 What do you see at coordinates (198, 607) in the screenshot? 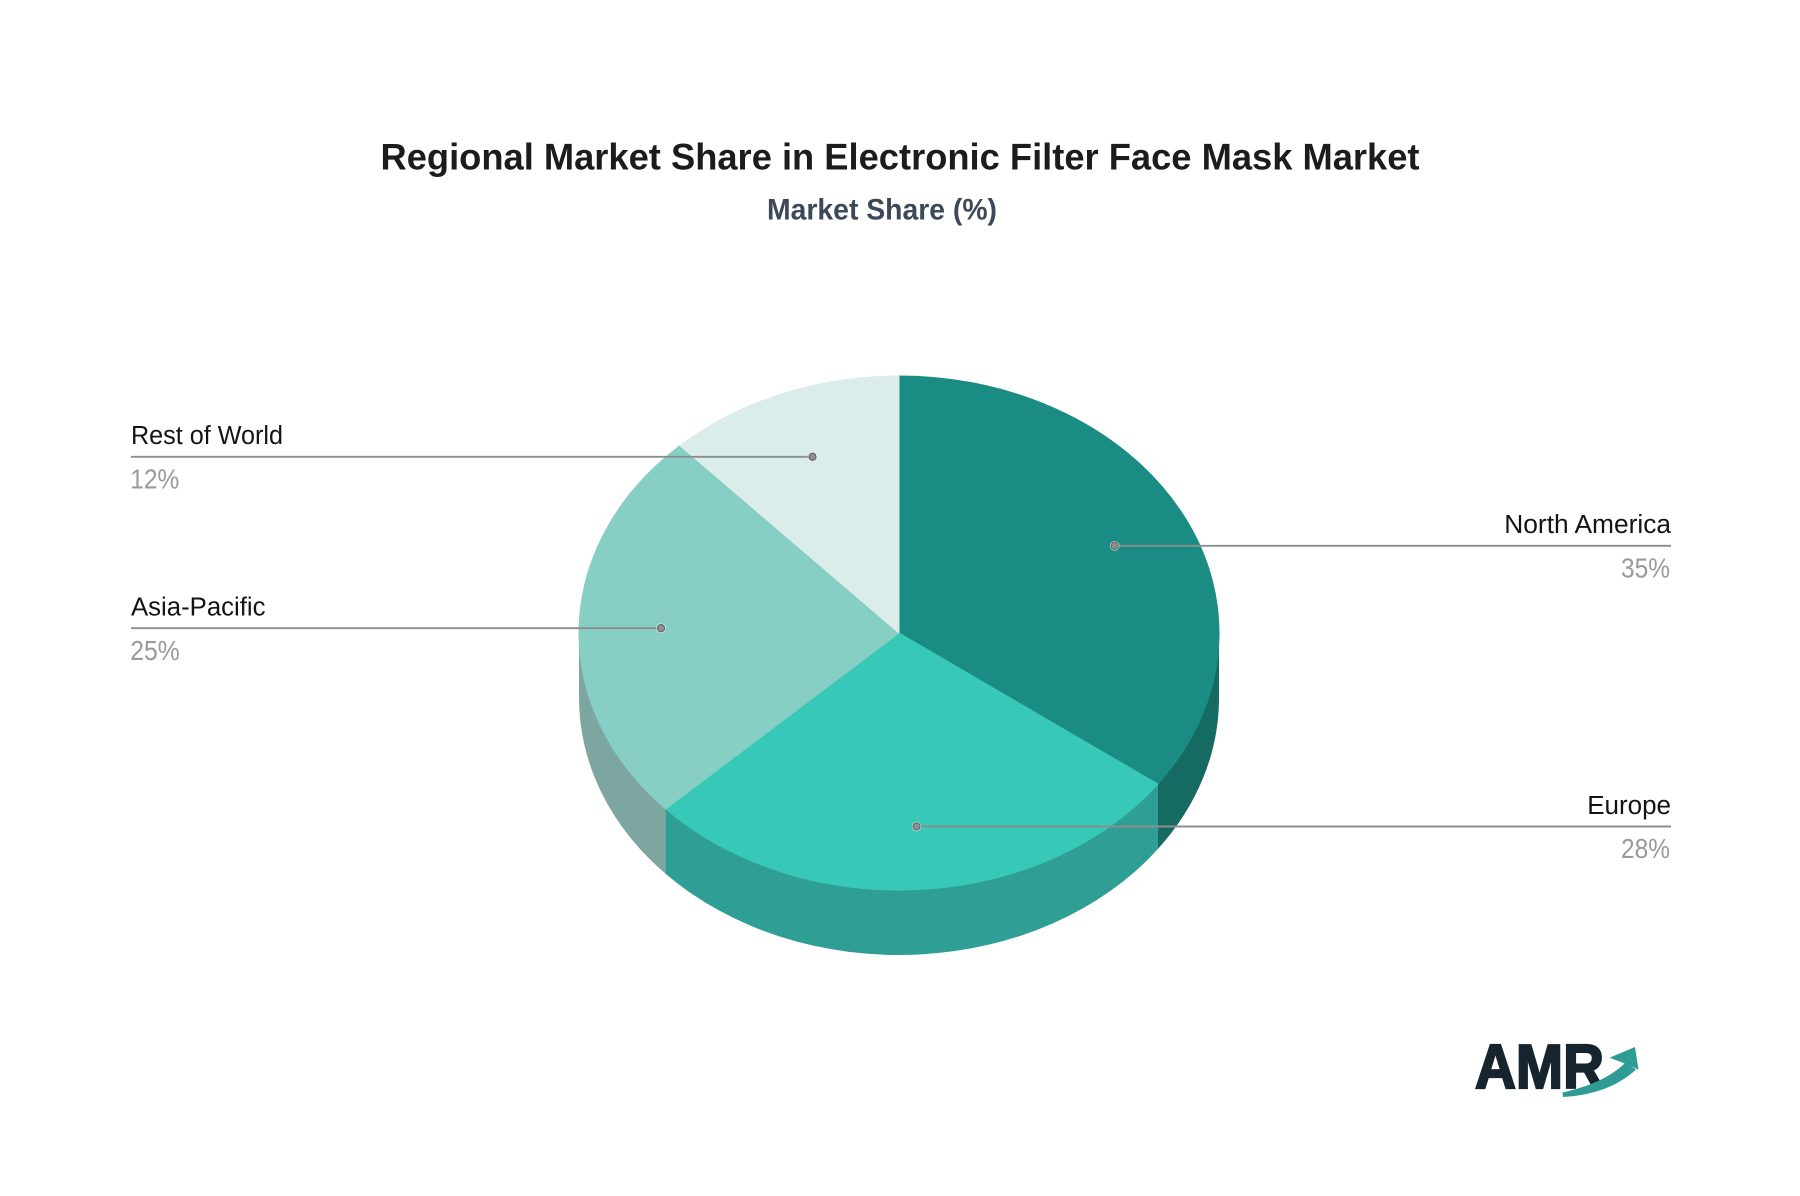
I see `svg-text: Asia-Pacific` at bounding box center [198, 607].